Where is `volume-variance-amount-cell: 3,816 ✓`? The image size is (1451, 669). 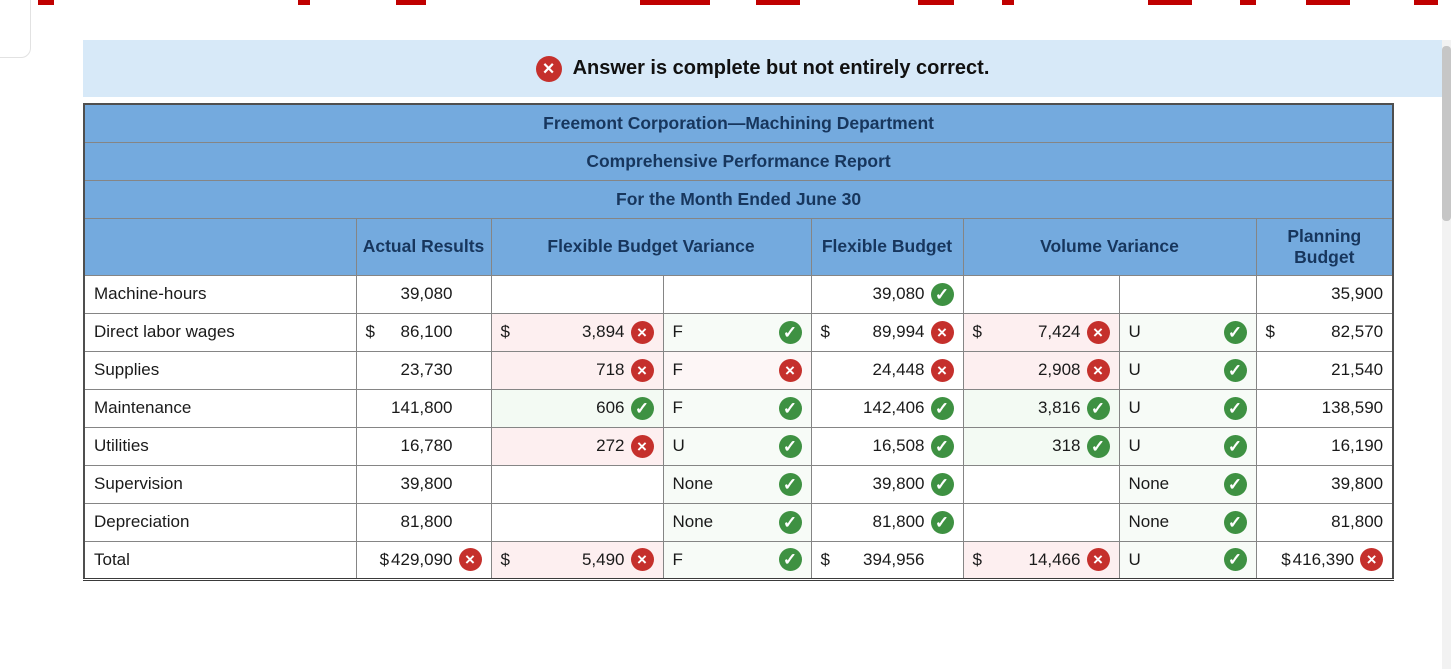 volume-variance-amount-cell: 3,816 ✓ is located at coordinates (1041, 408).